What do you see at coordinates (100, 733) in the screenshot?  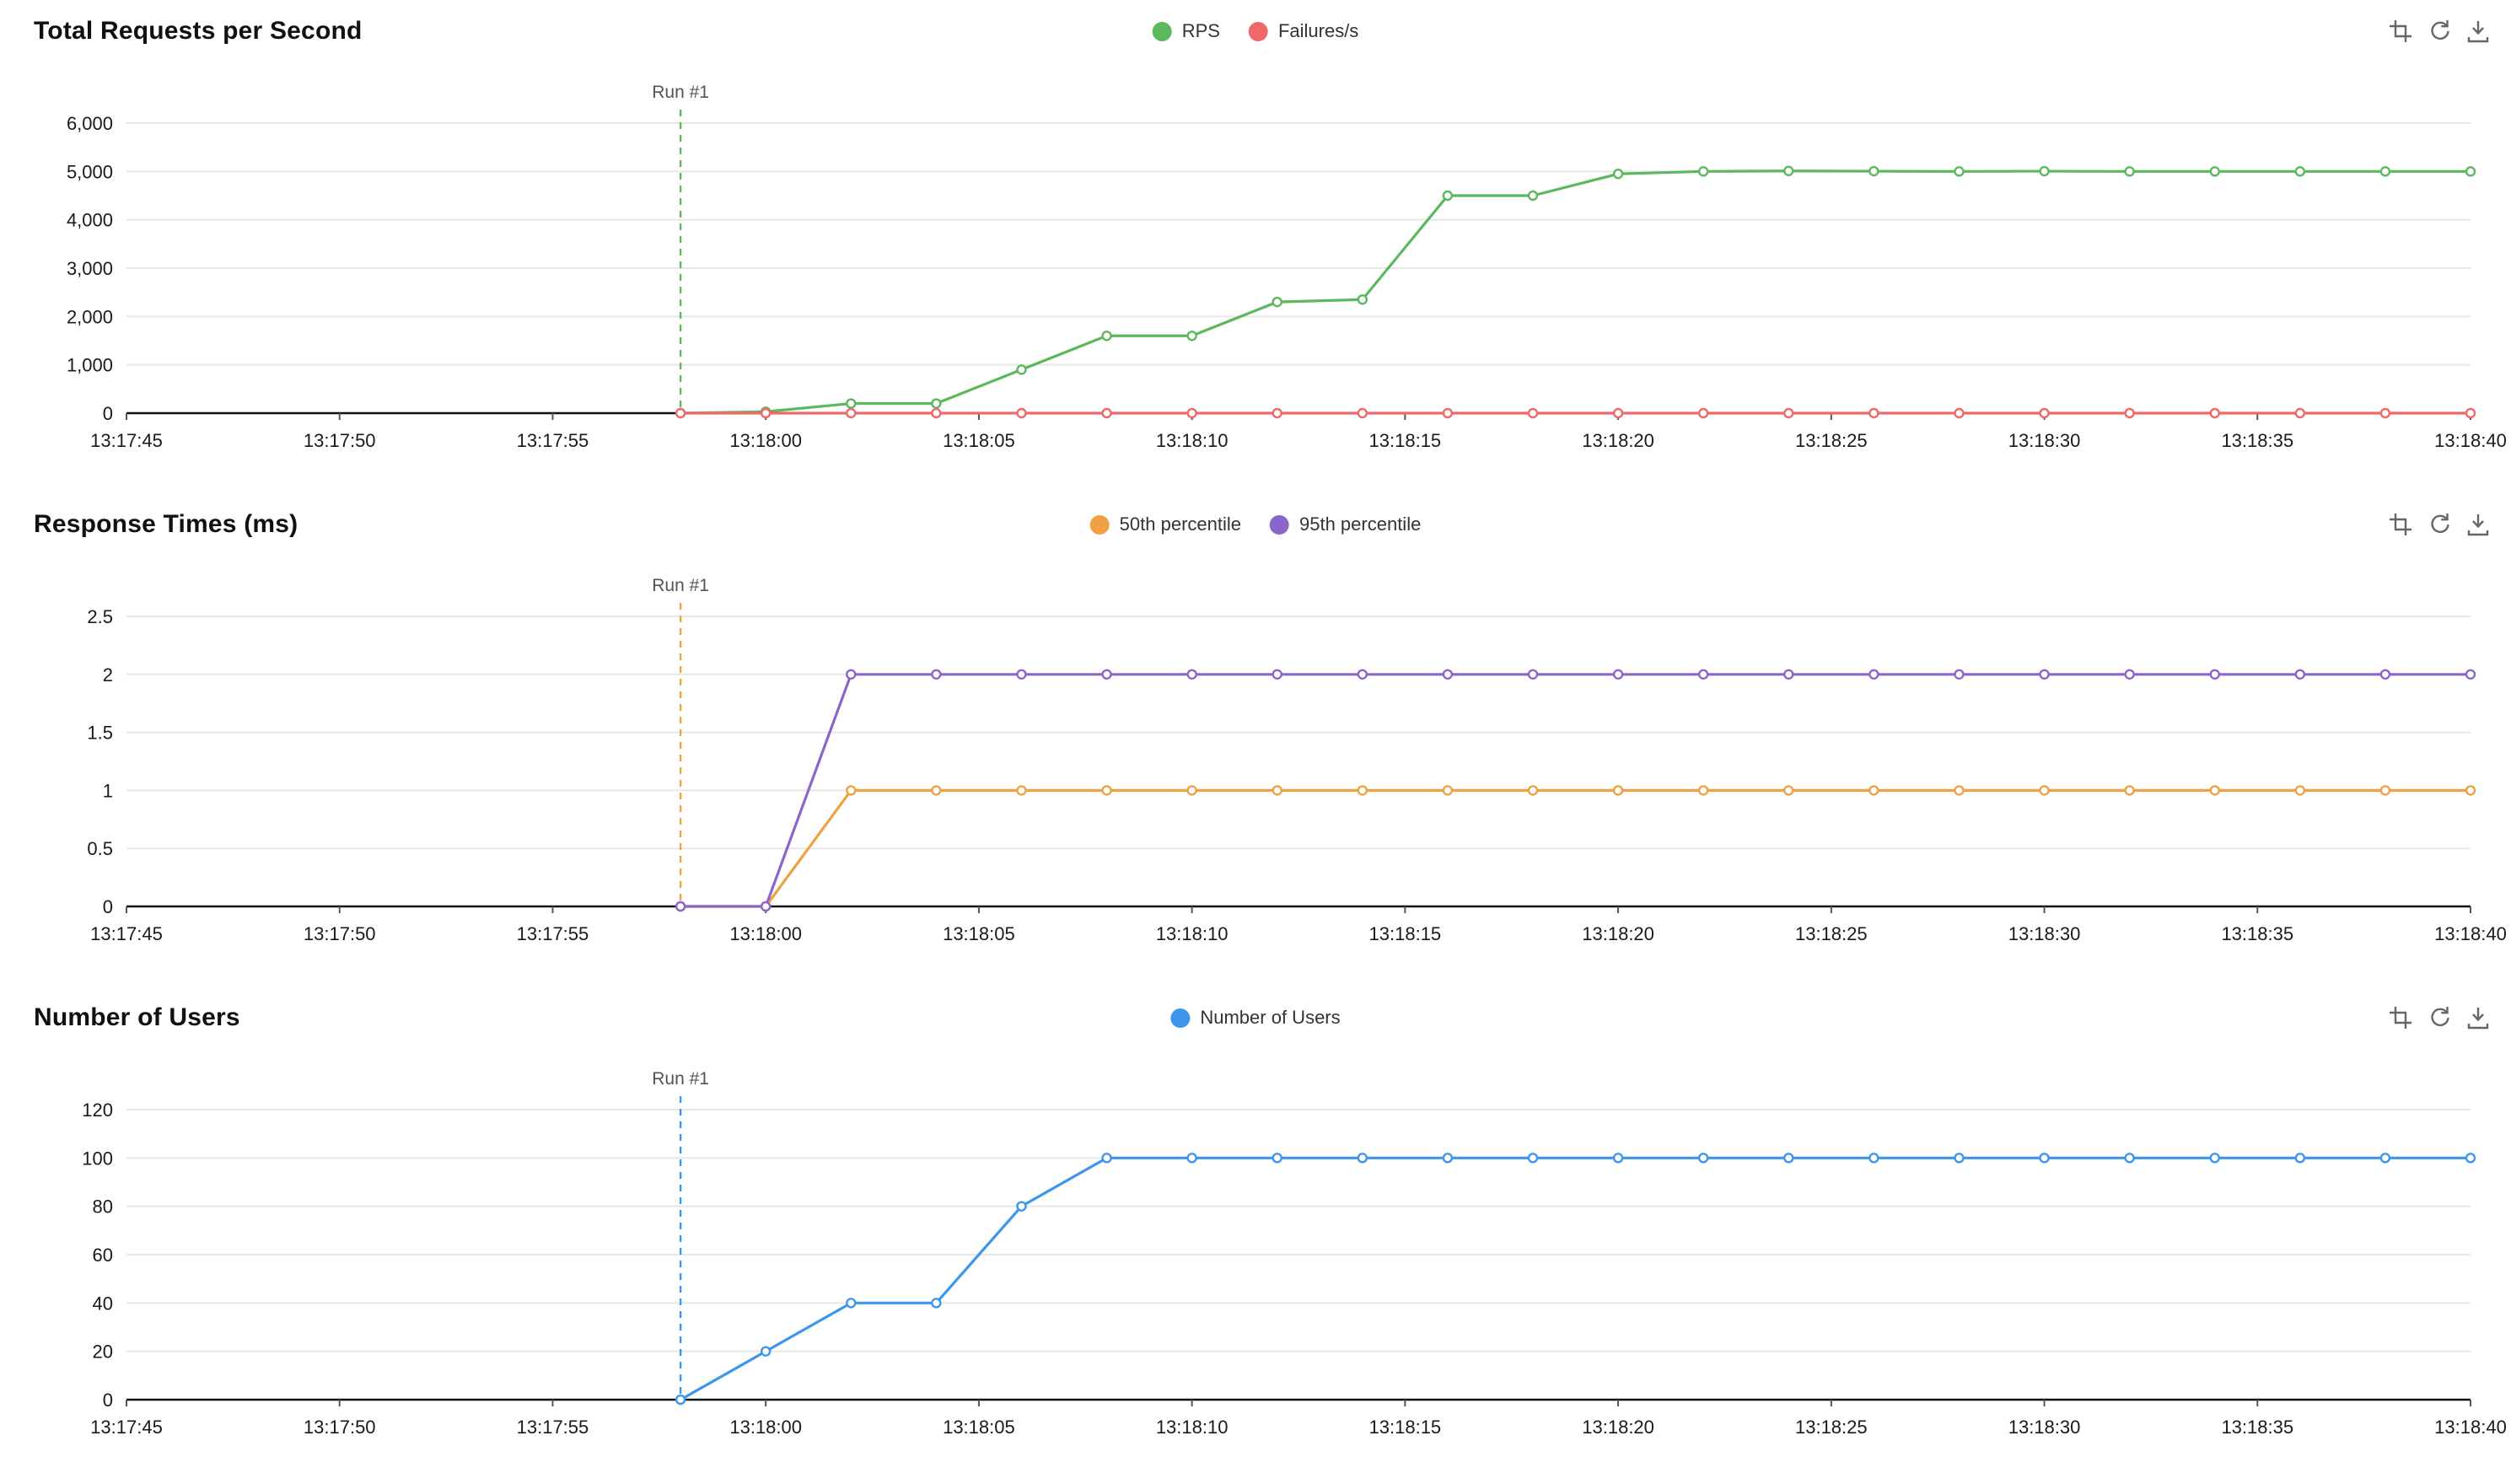 I see `svg-text: 1.5` at bounding box center [100, 733].